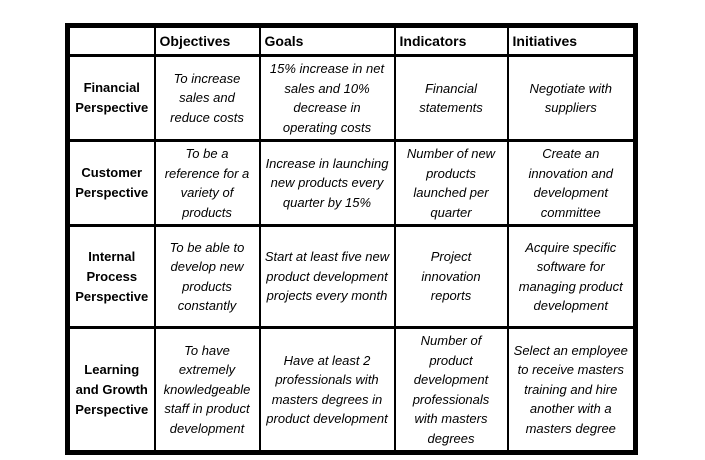 Image resolution: width=705 pixels, height=460 pixels. Describe the element at coordinates (111, 276) in the screenshot. I see `row-label-internal-process: Internal Process Perspective` at that location.